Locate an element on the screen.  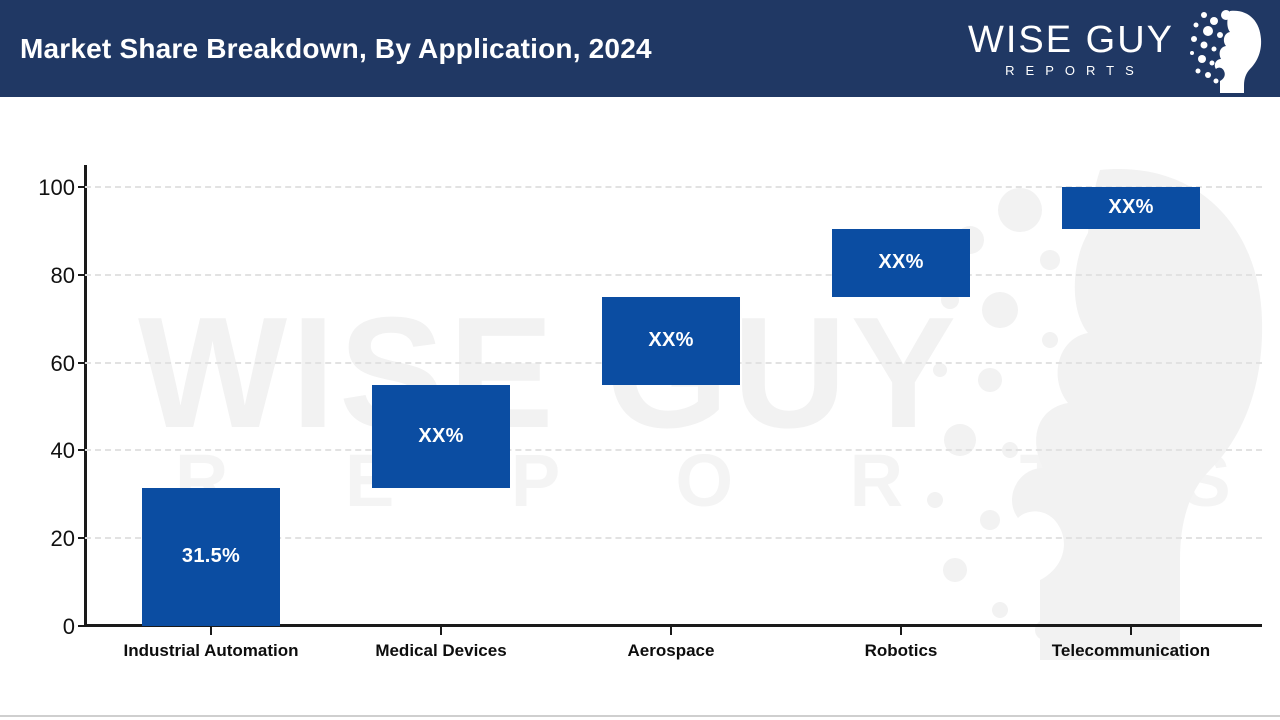
wiseguy-face-icon is located at coordinates (1226, 51).